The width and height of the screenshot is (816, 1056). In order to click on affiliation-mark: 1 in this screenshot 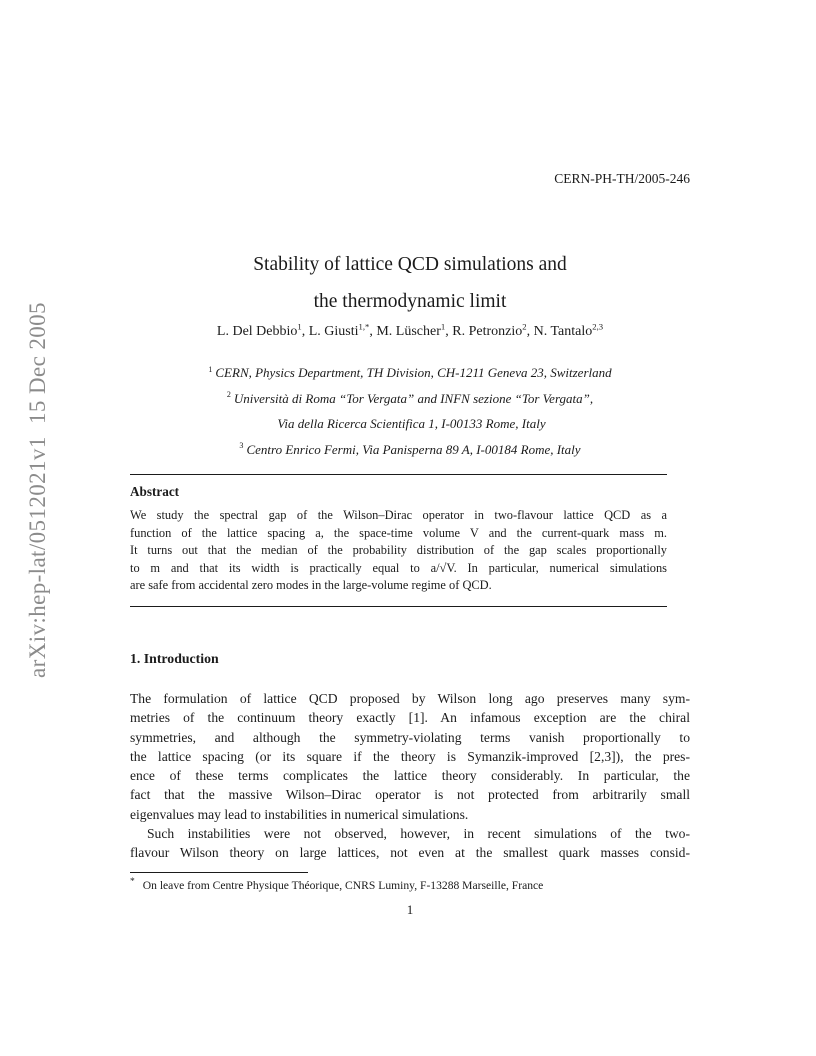, I will do `click(210, 369)`.